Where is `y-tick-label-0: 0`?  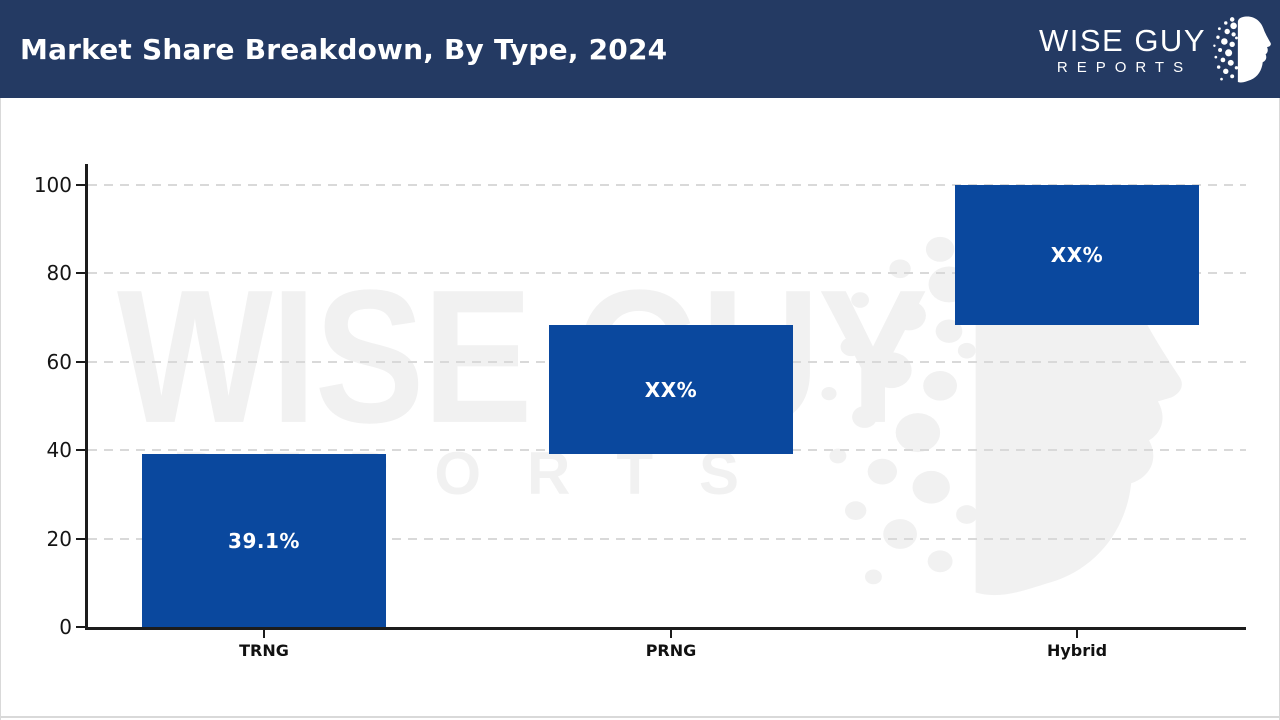
y-tick-label-0: 0 is located at coordinates (65, 627).